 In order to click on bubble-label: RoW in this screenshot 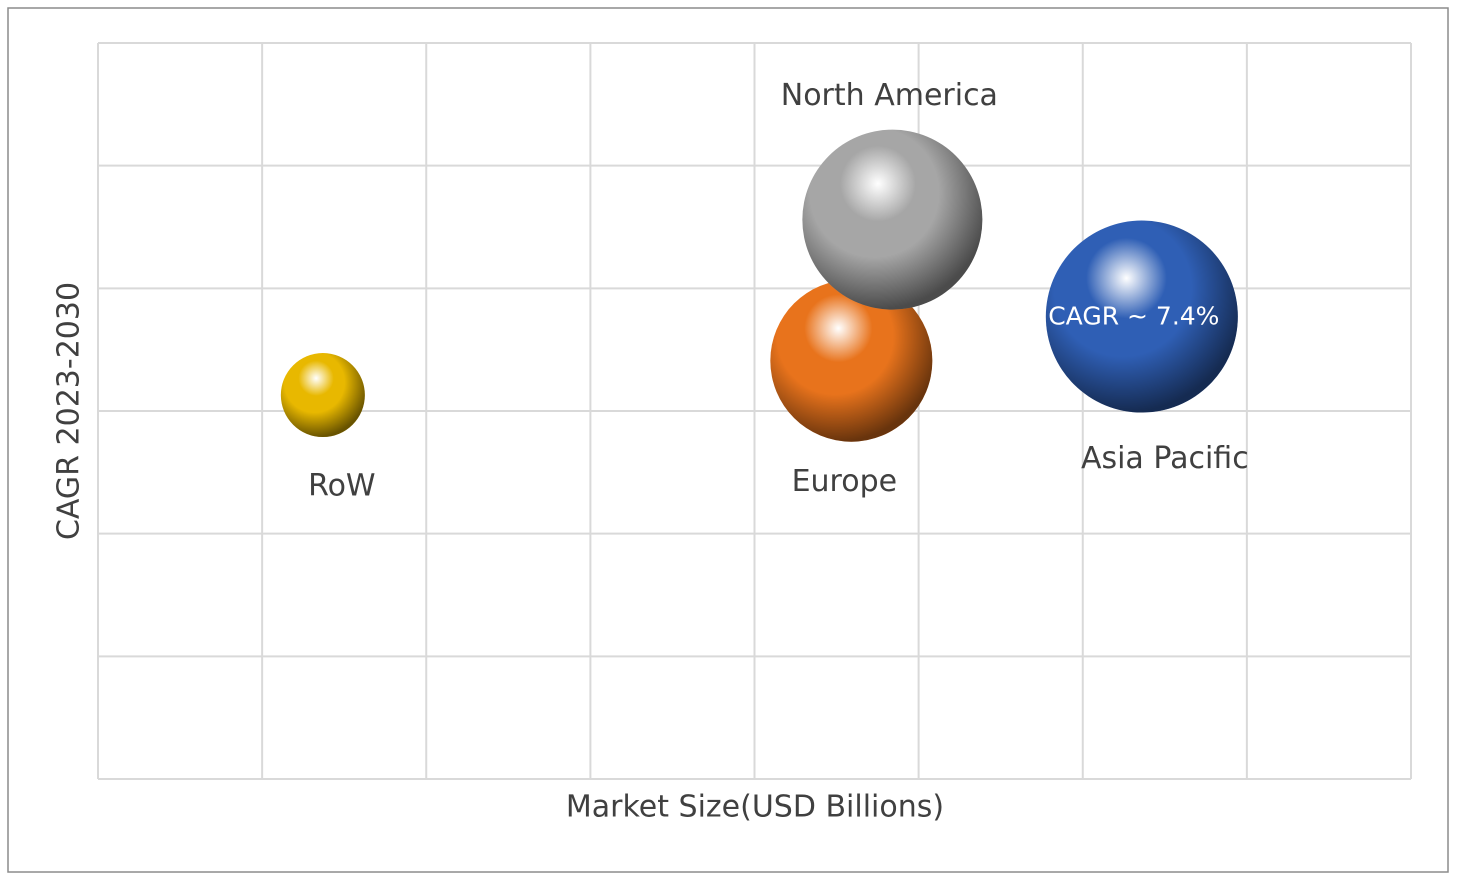, I will do `click(342, 486)`.